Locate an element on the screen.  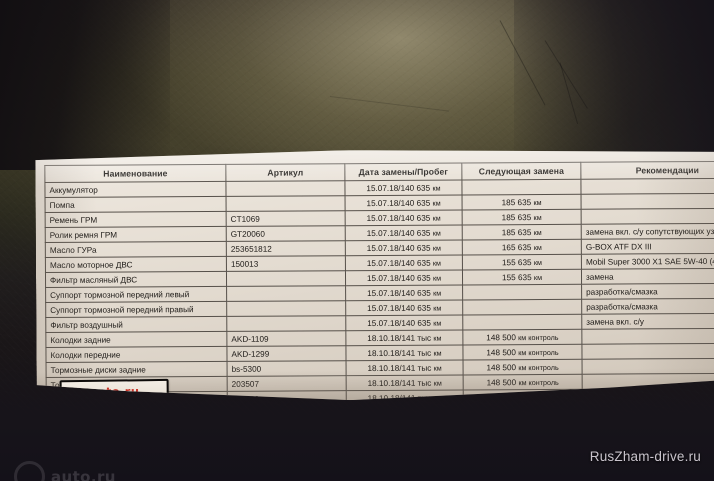
column-header-recommendations: Рекомендации is located at coordinates (647, 170).